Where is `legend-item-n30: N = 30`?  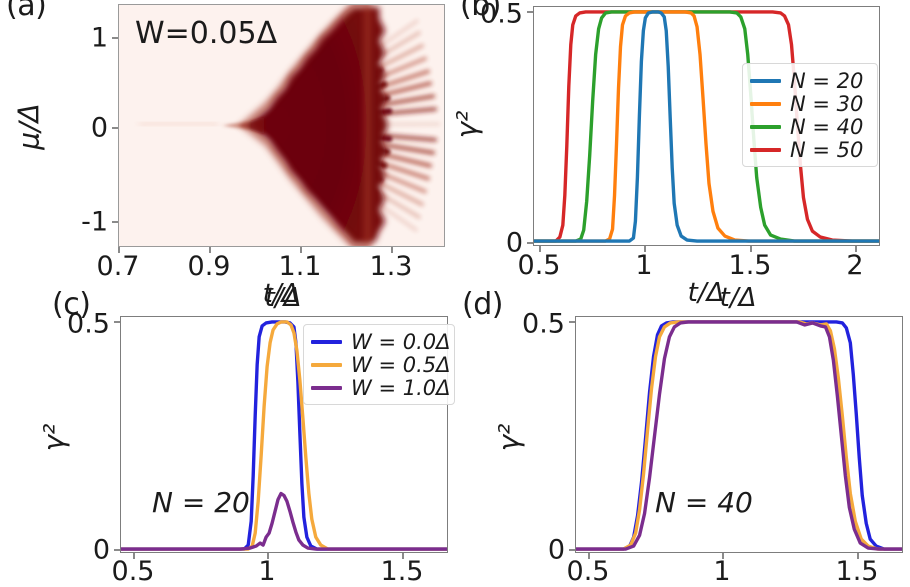
legend-item-n30: N = 30 is located at coordinates (809, 103).